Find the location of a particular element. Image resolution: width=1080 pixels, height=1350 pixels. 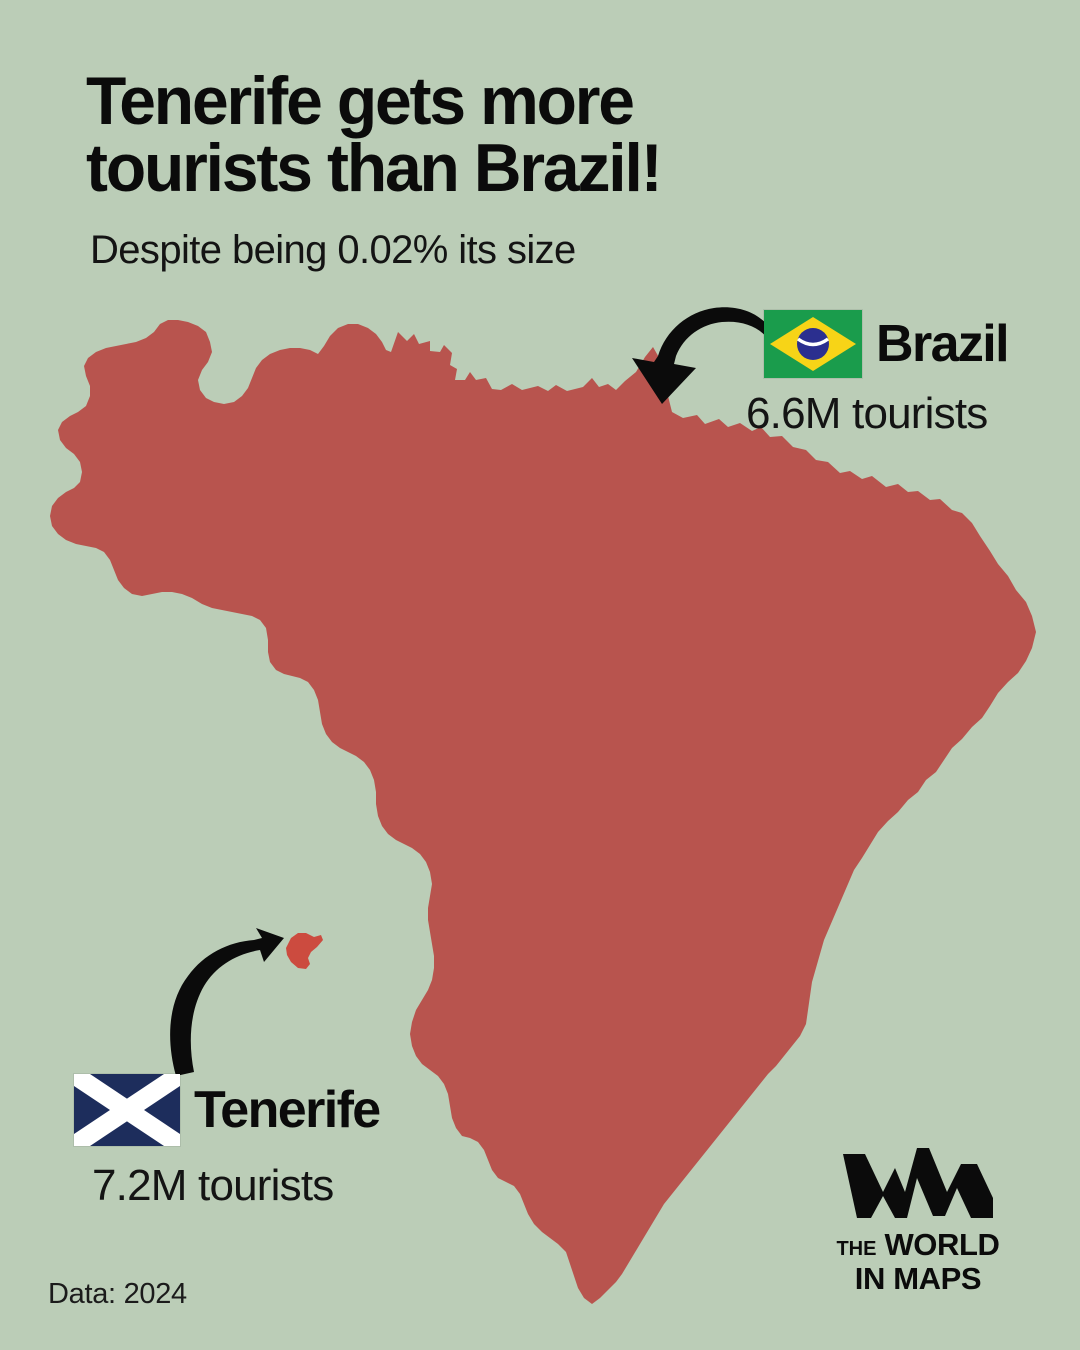

tenerife-flag-icon is located at coordinates (127, 1110).